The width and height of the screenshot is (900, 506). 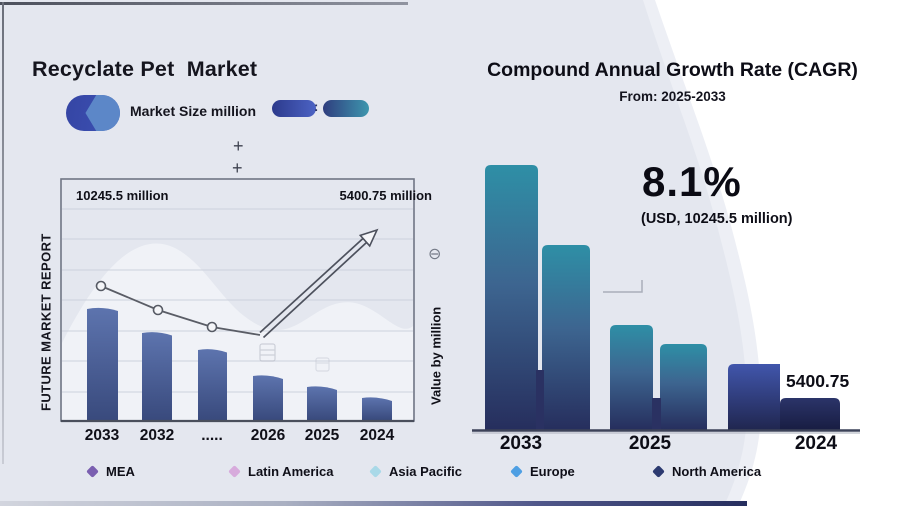 I want to click on bar-group-2024, so click(x=784, y=397).